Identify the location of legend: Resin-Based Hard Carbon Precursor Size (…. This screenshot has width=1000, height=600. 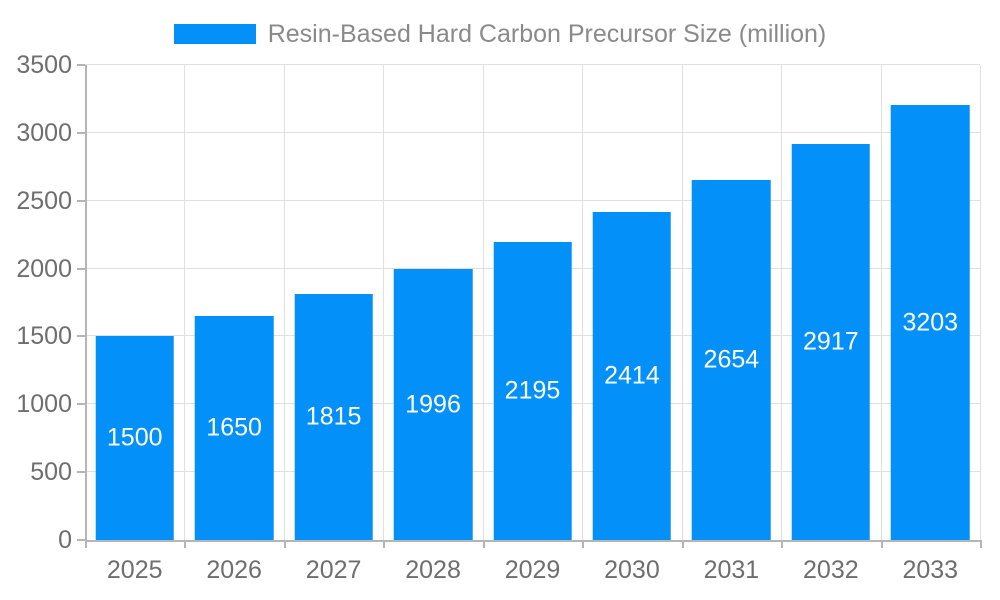
(500, 34).